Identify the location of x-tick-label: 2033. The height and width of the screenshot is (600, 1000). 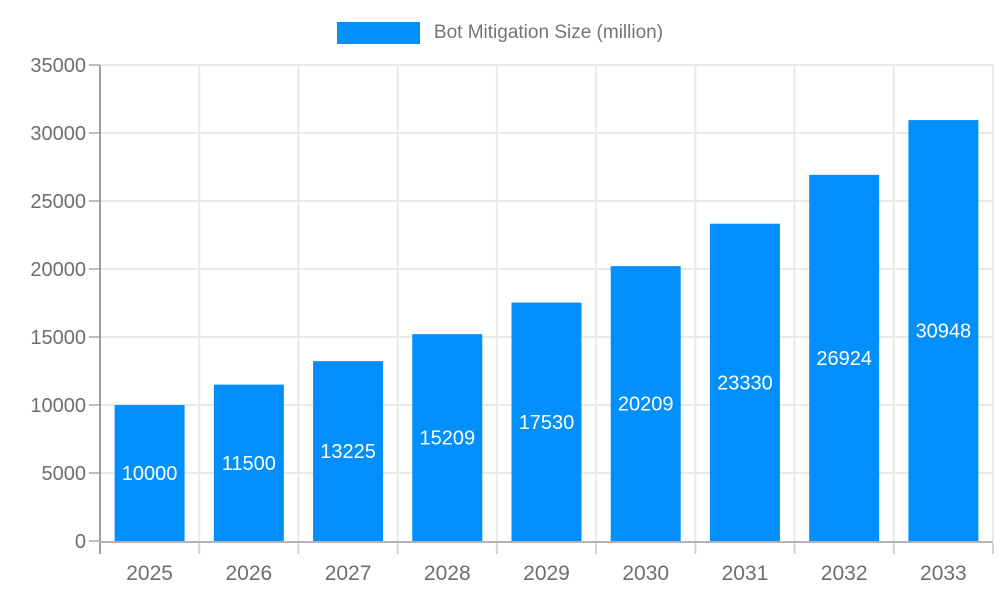
(943, 573).